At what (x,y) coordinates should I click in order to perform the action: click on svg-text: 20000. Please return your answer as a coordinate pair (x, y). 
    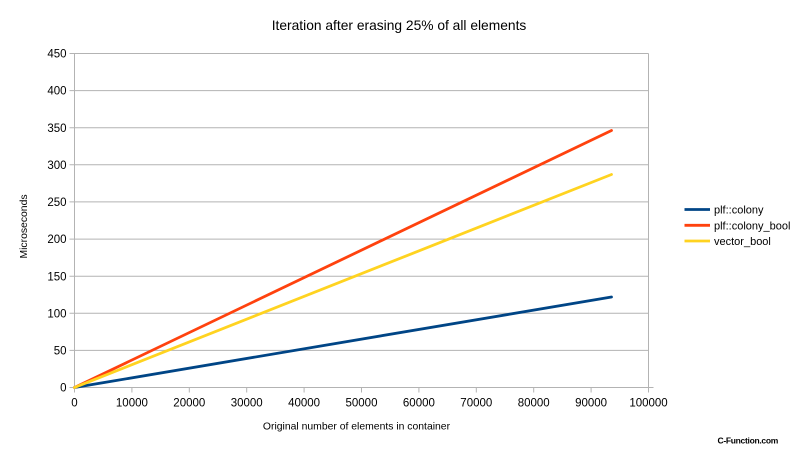
    Looking at the image, I should click on (189, 404).